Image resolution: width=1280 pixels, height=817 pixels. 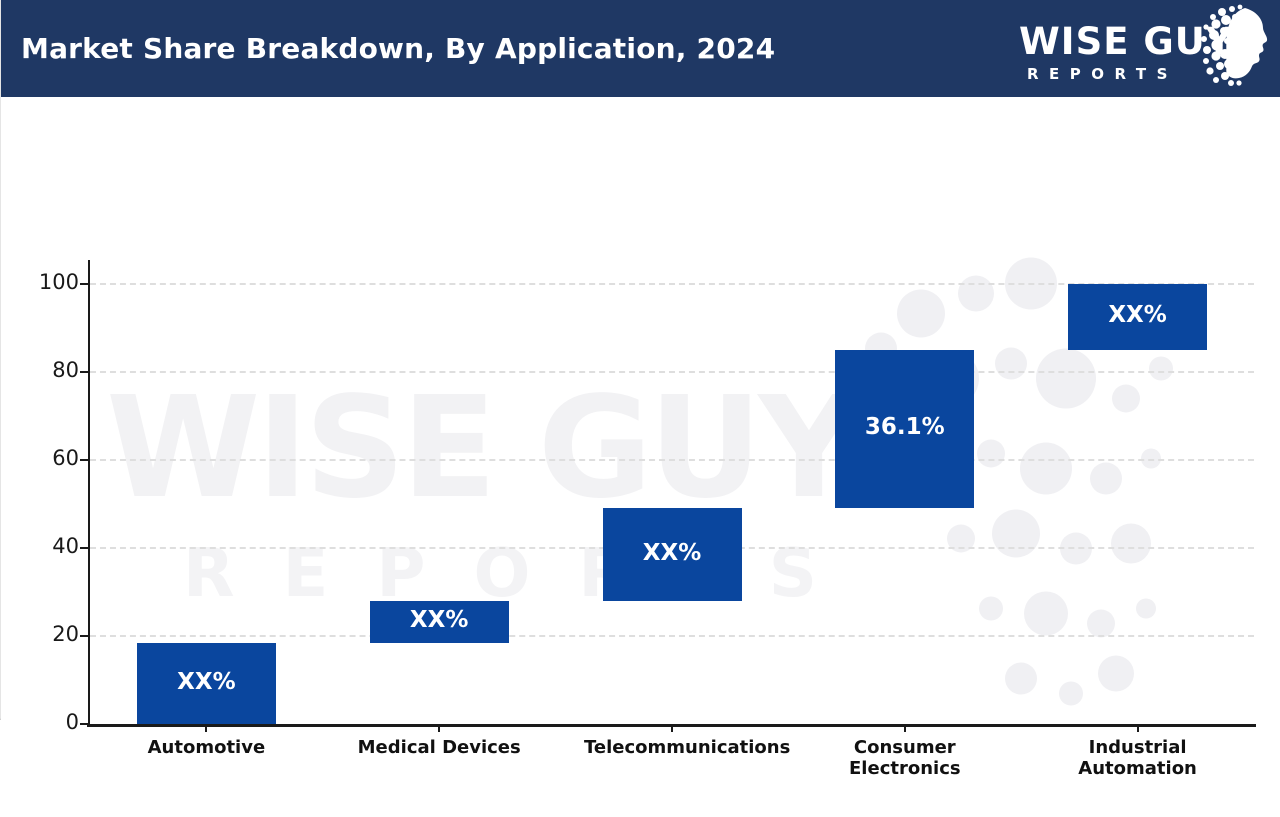 I want to click on y-tick-label-20: 20, so click(x=65, y=634).